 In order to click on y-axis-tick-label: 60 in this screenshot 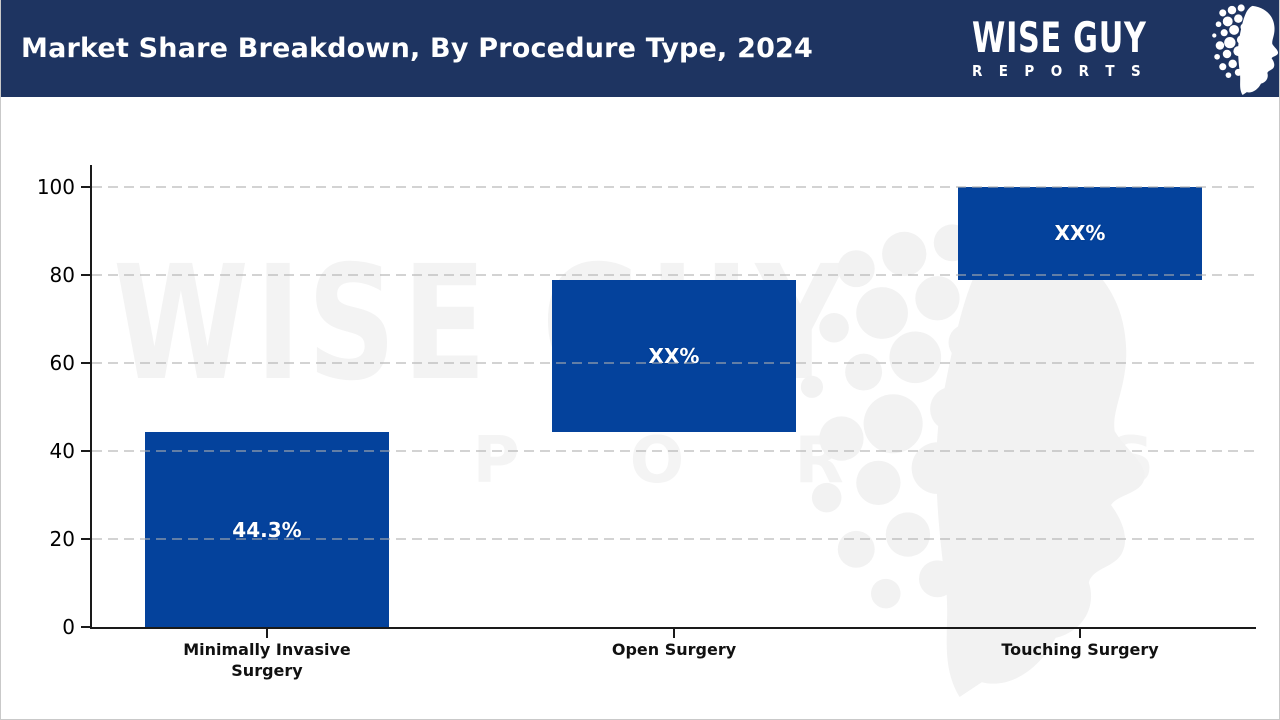, I will do `click(62, 363)`.